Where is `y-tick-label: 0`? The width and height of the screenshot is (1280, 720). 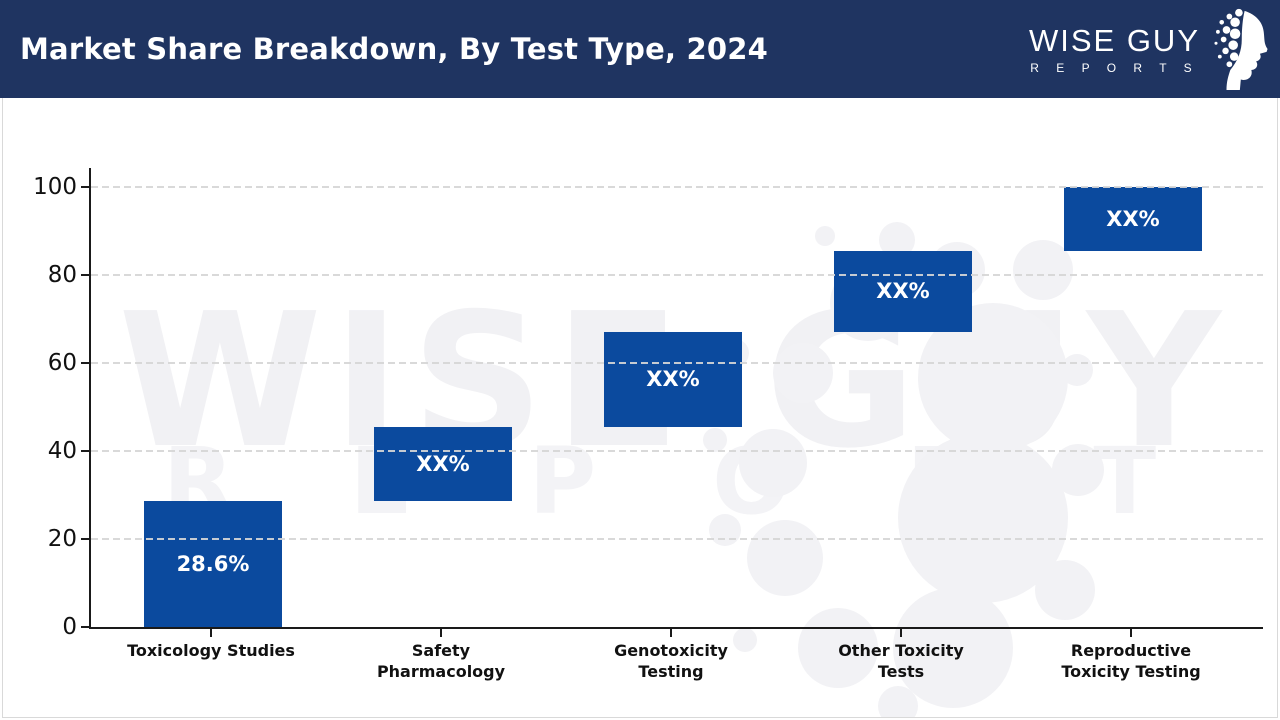
y-tick-label: 0 is located at coordinates (69, 627).